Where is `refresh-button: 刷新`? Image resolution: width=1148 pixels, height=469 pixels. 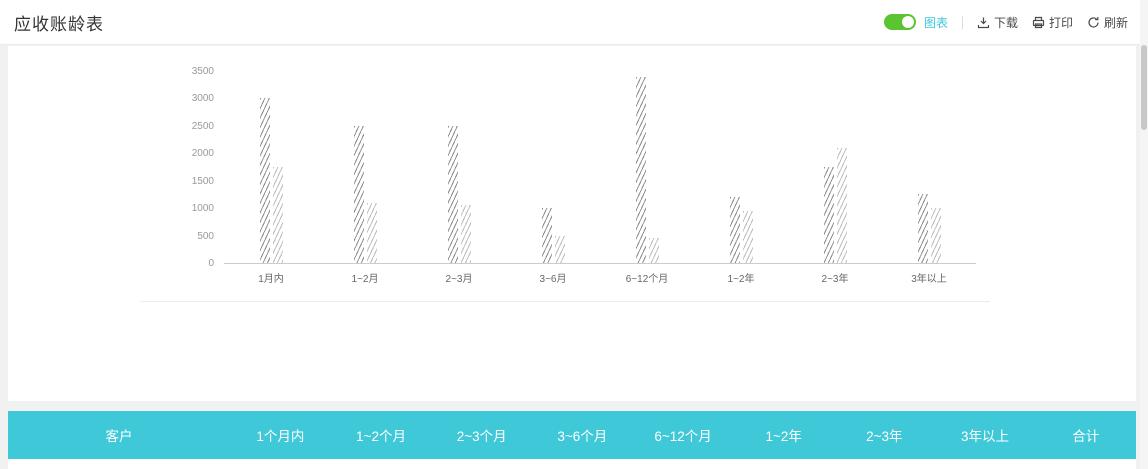
refresh-button: 刷新 is located at coordinates (1107, 22).